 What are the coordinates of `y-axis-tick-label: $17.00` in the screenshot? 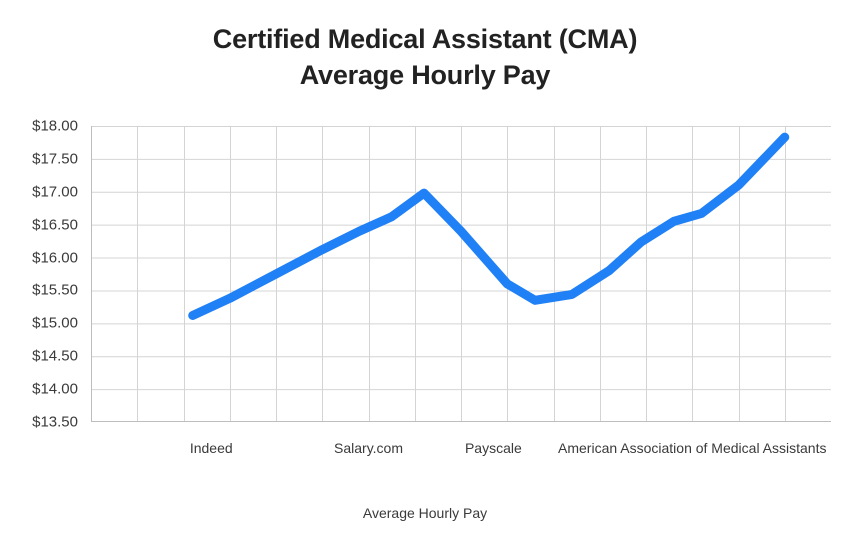 It's located at (55, 192).